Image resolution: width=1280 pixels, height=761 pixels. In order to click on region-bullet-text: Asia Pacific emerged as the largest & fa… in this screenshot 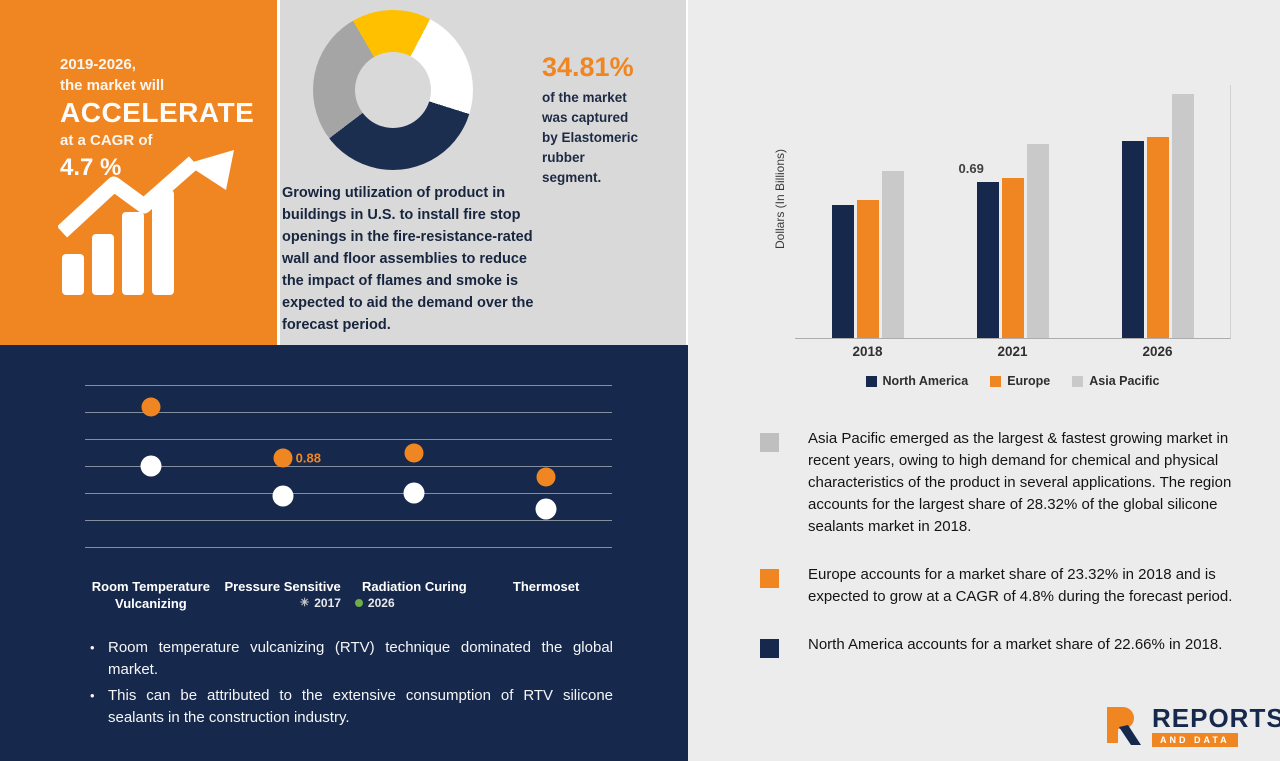, I will do `click(1020, 482)`.